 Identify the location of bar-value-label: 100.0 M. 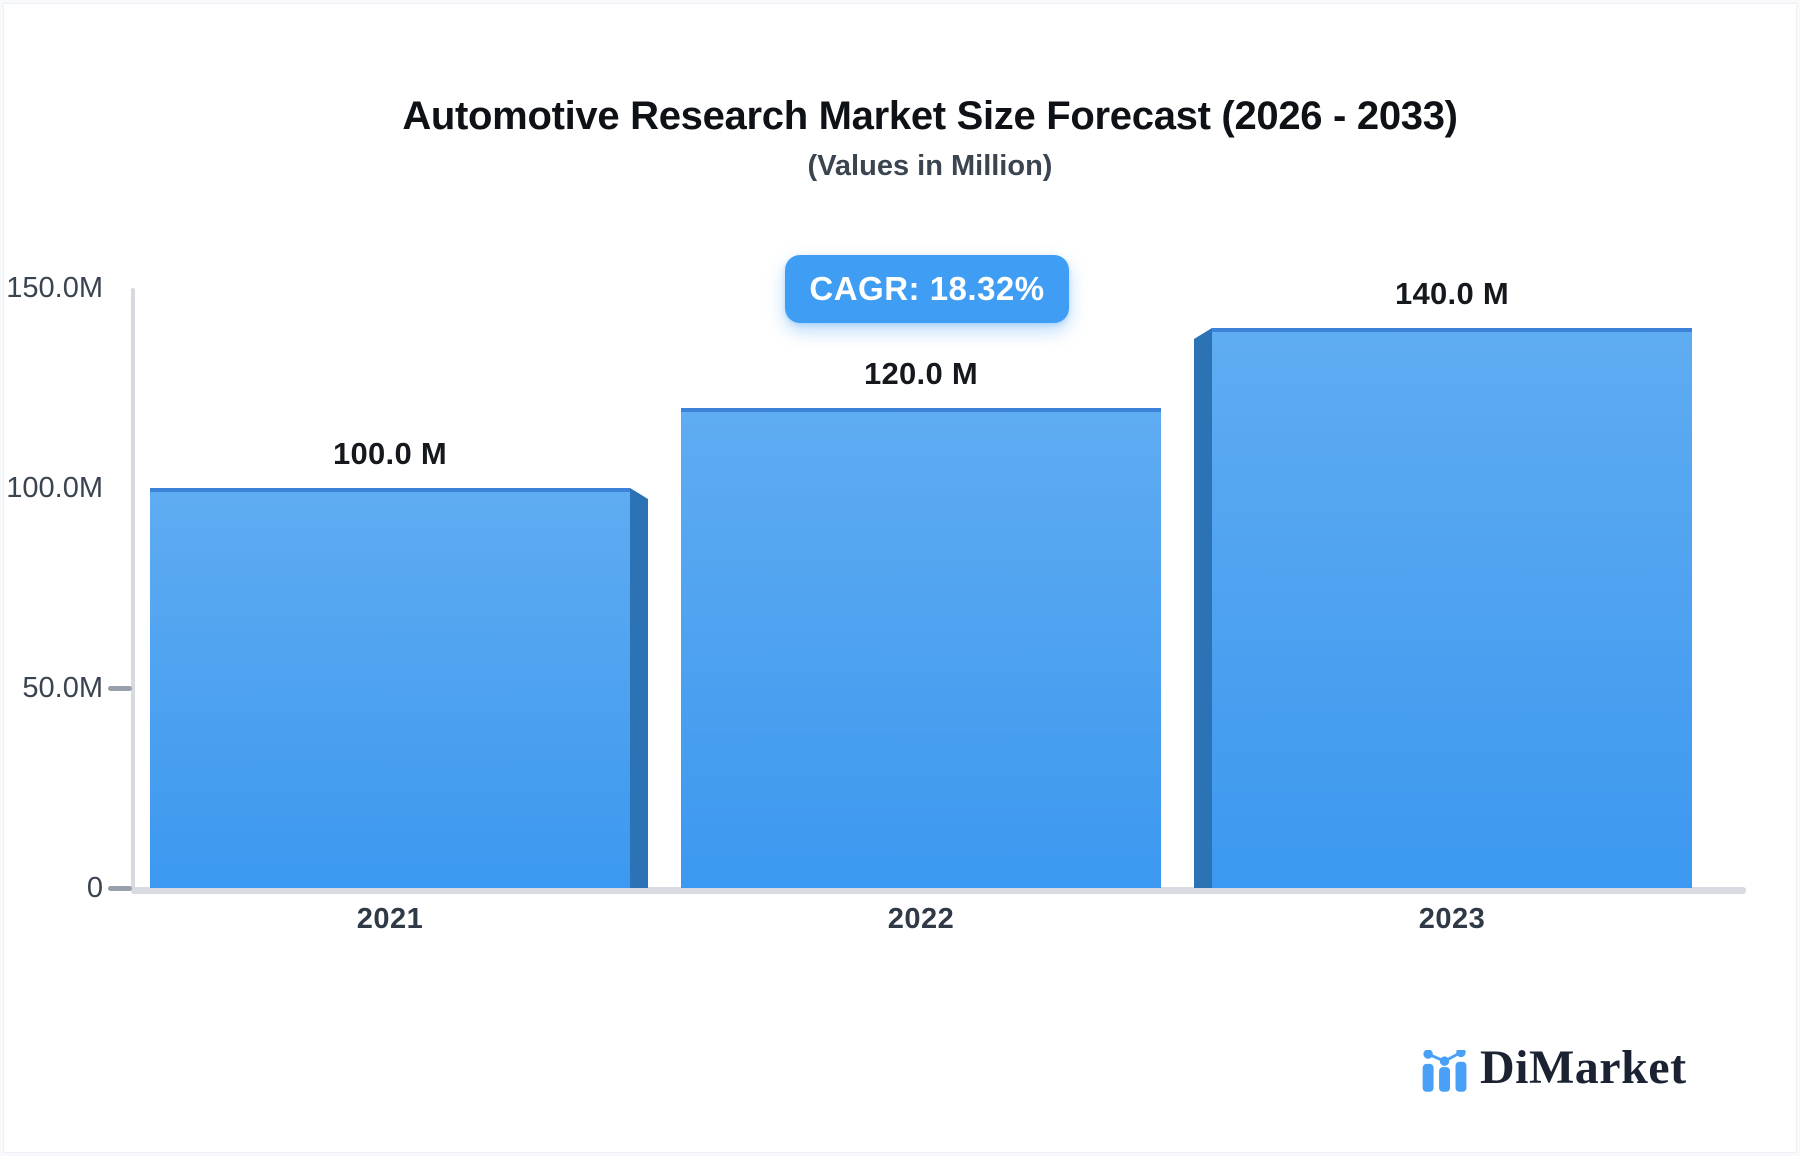
(390, 453).